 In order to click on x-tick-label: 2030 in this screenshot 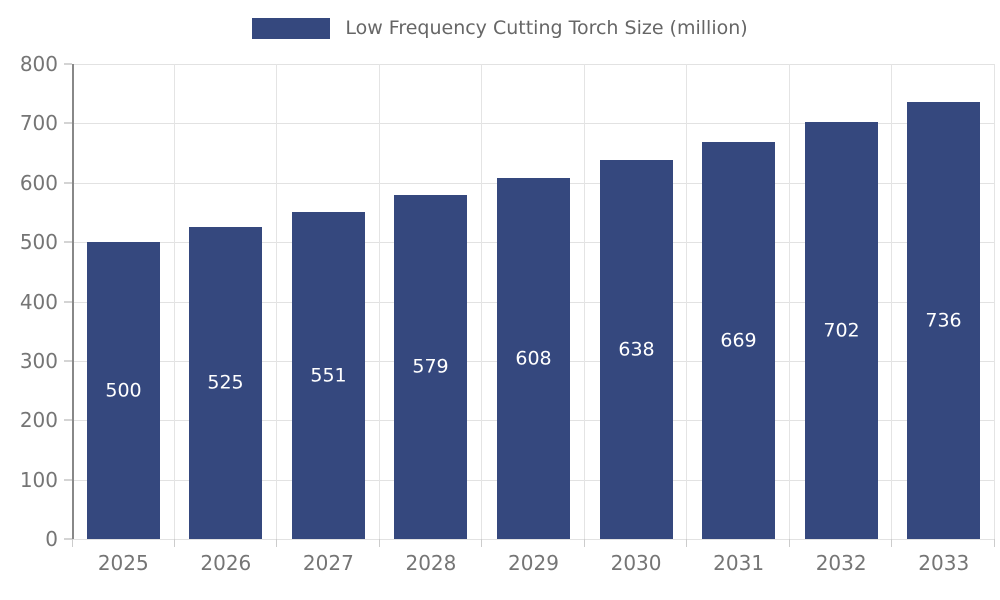, I will do `click(636, 563)`.